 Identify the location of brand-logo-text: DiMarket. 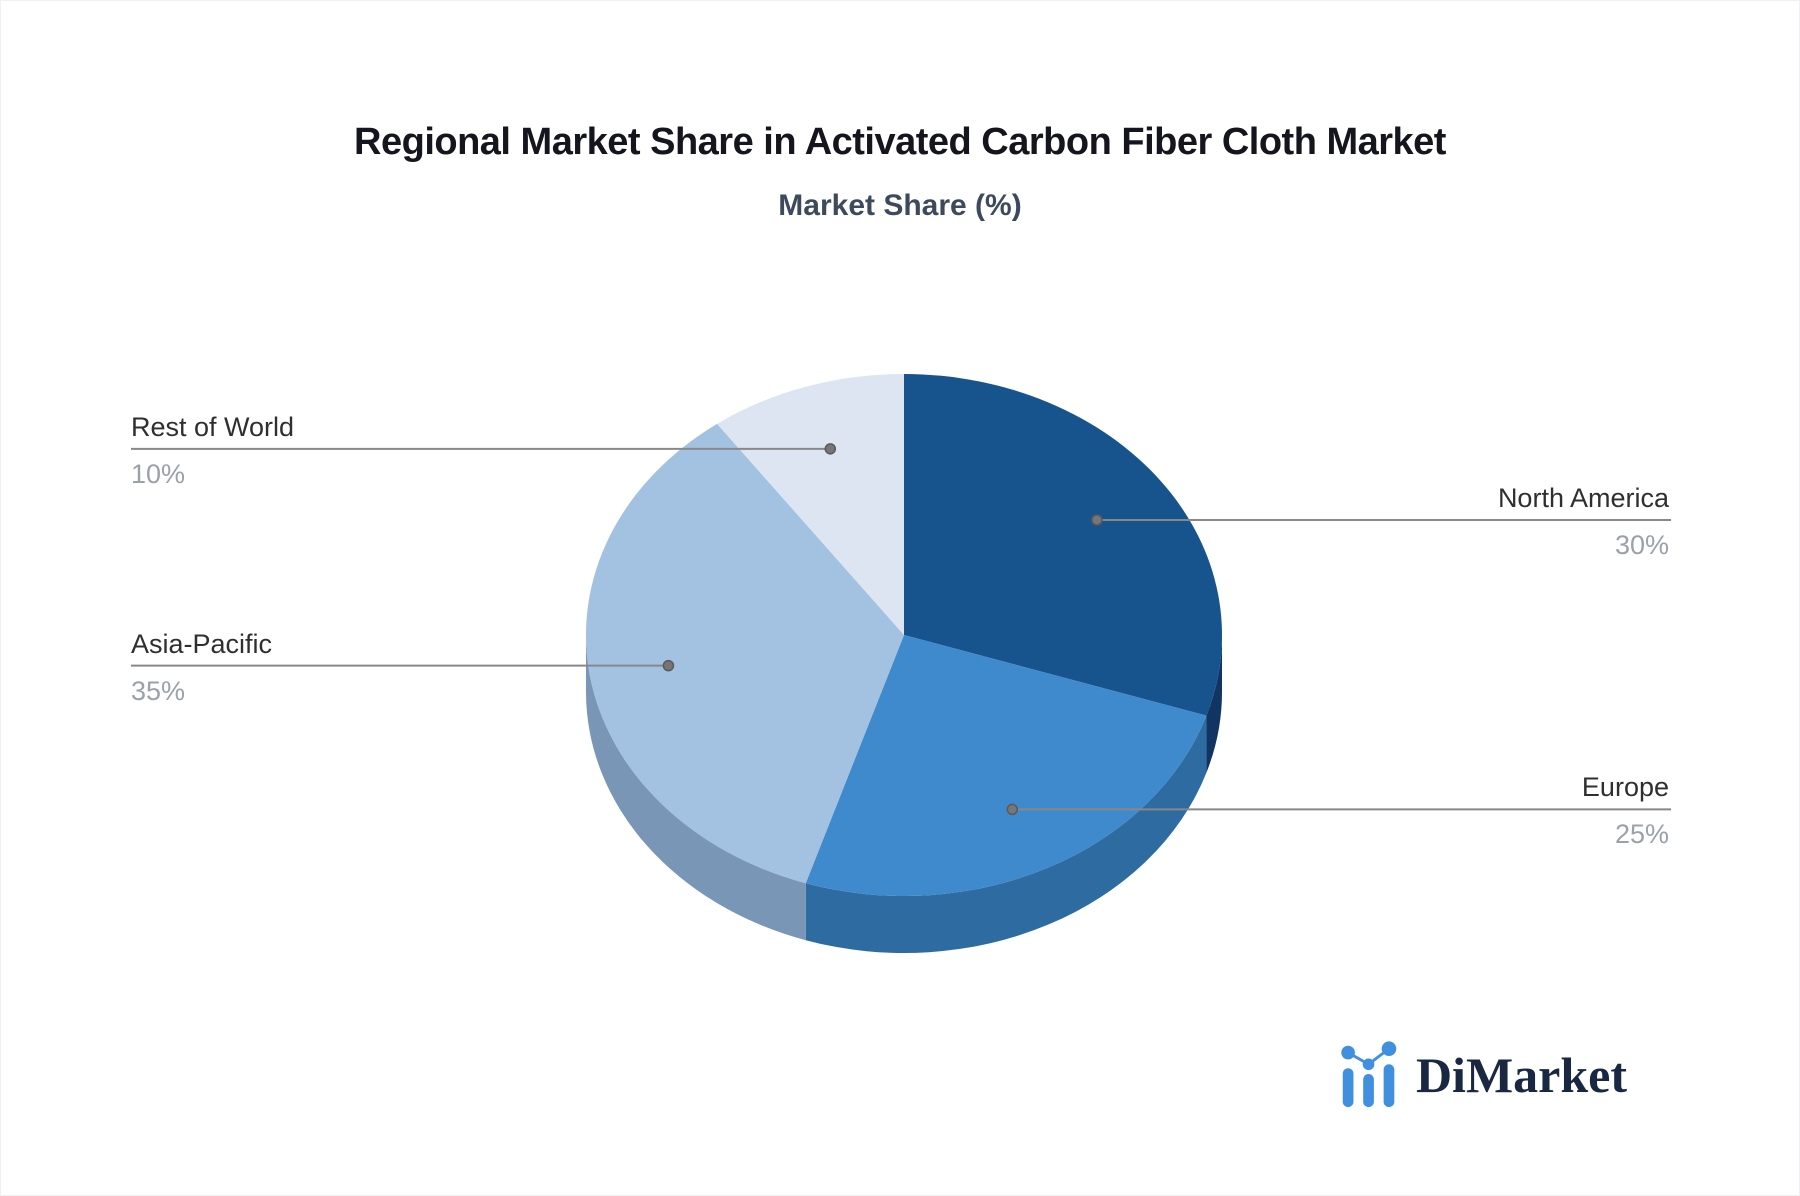
(1521, 1075).